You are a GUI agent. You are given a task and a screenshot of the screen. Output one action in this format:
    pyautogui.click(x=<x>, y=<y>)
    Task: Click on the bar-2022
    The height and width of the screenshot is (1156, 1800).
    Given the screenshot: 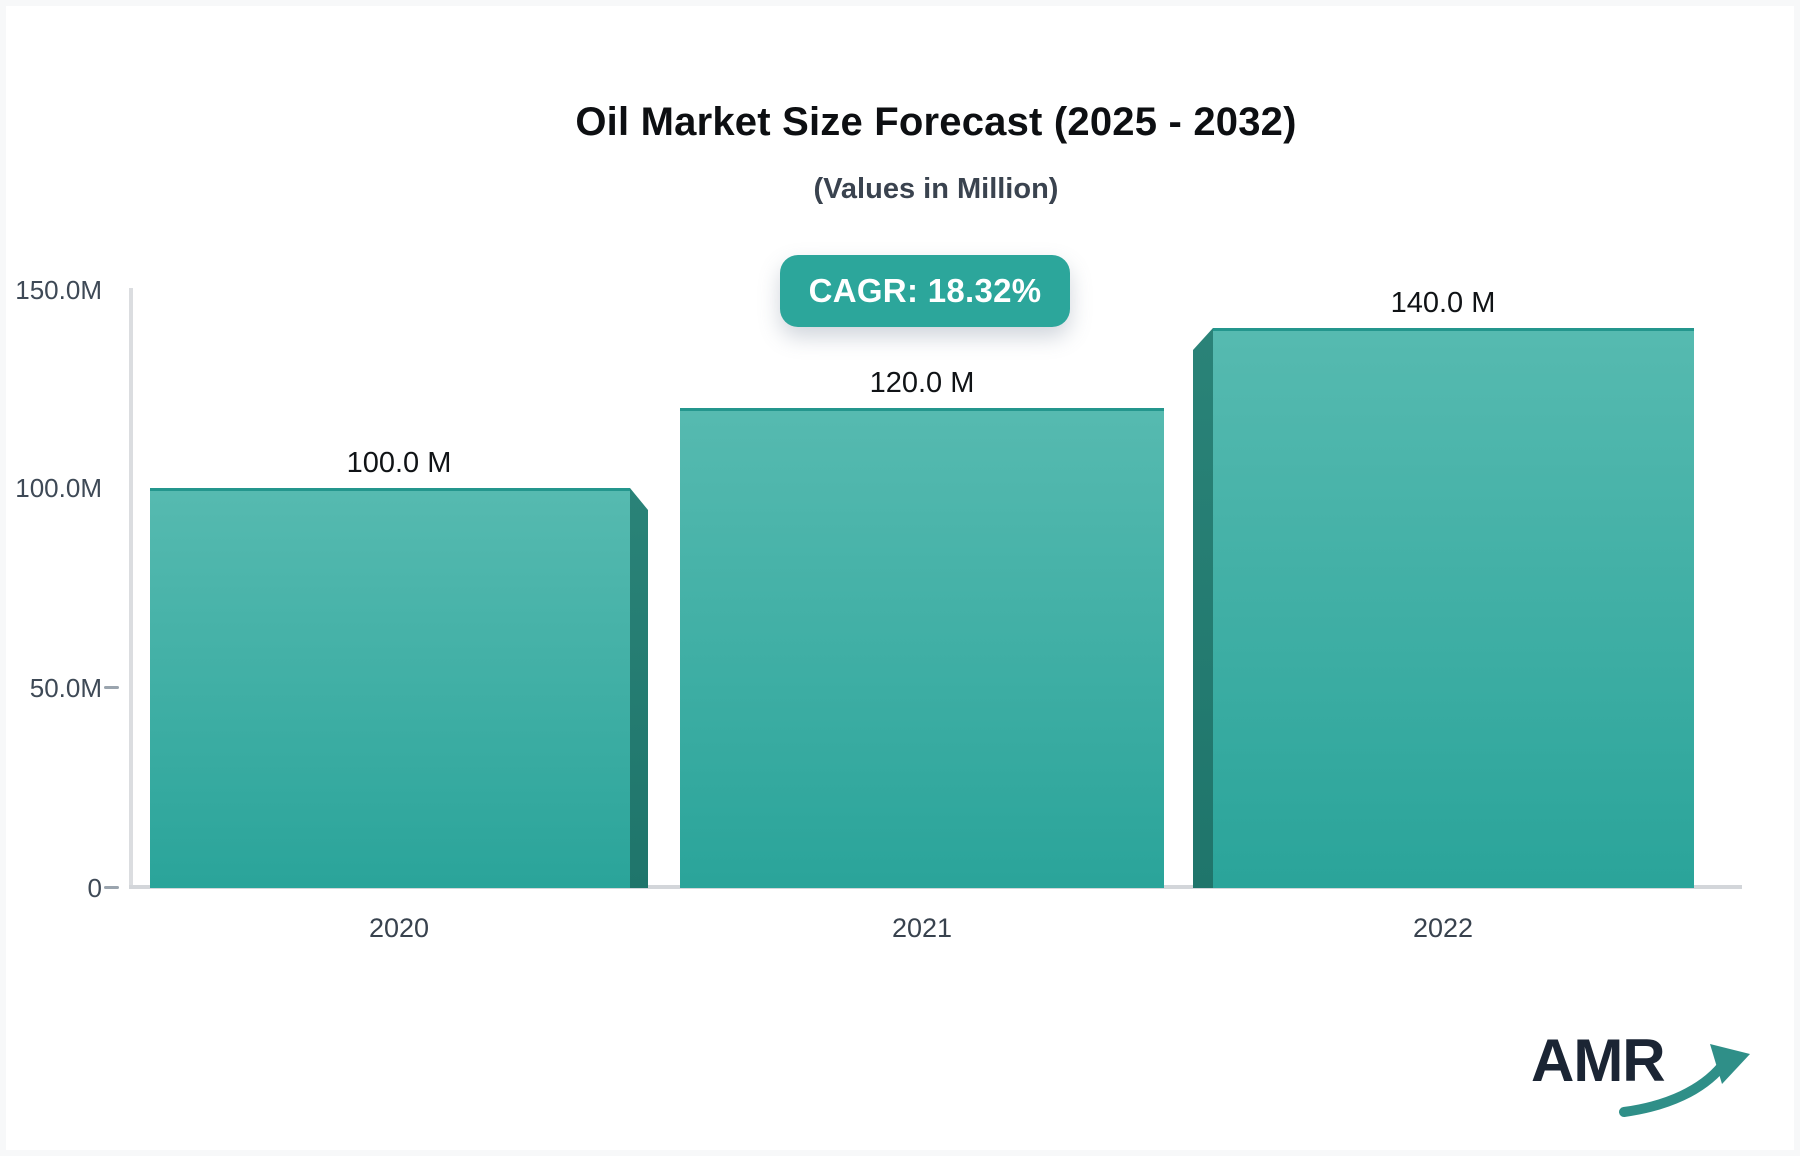 What is the action you would take?
    pyautogui.click(x=1453, y=608)
    